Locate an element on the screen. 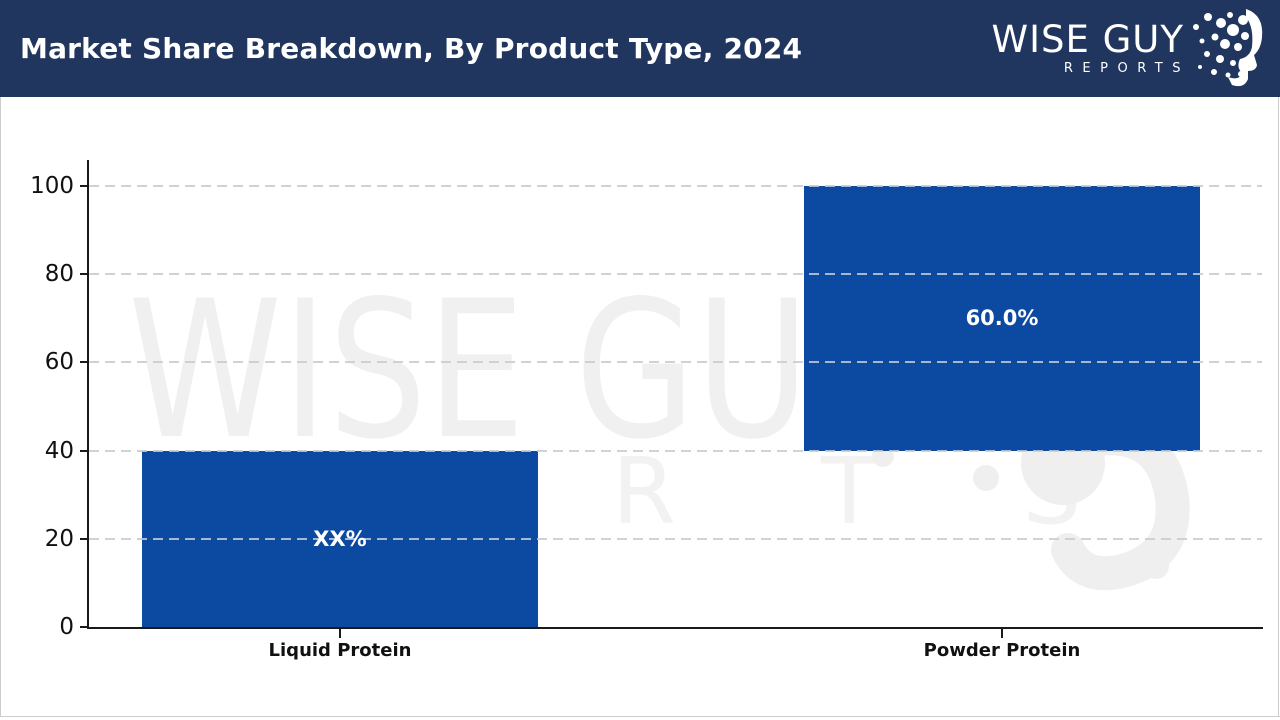  x-tick-powder-protein is located at coordinates (1002, 633).